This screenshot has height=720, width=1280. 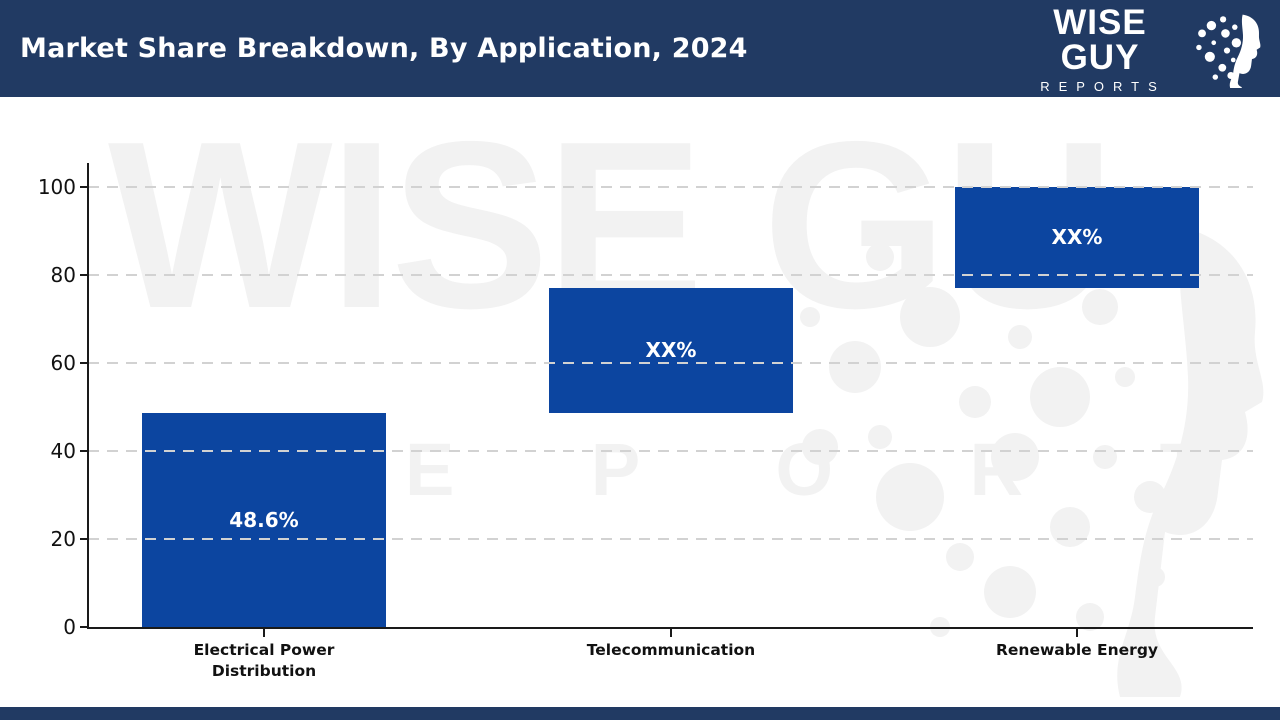 What do you see at coordinates (63, 275) in the screenshot?
I see `y-tick-label: 80` at bounding box center [63, 275].